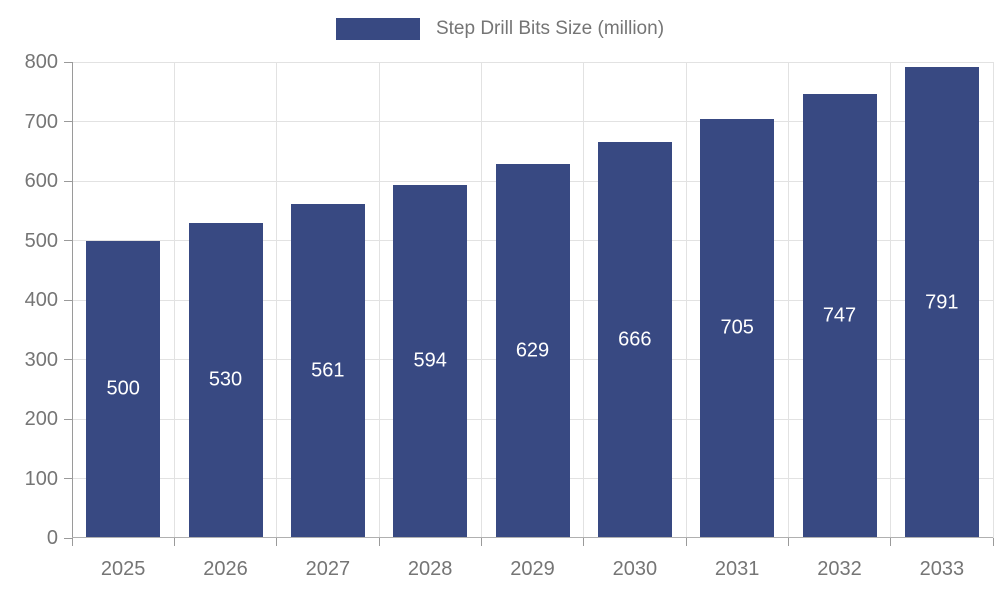  Describe the element at coordinates (635, 569) in the screenshot. I see `x-tick-label: 2030` at that location.